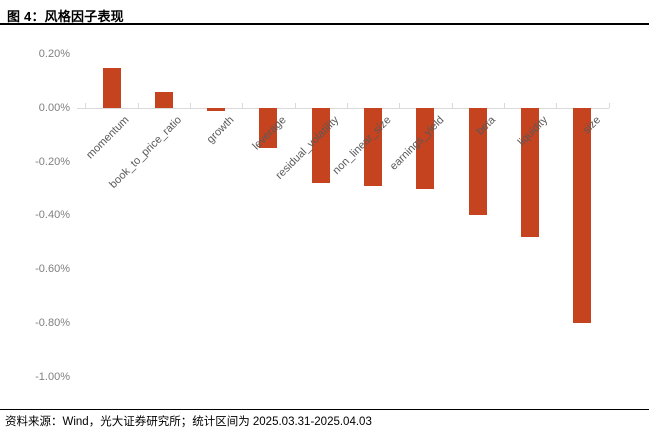  I want to click on y-axis-label: -0.80%, so click(52, 323).